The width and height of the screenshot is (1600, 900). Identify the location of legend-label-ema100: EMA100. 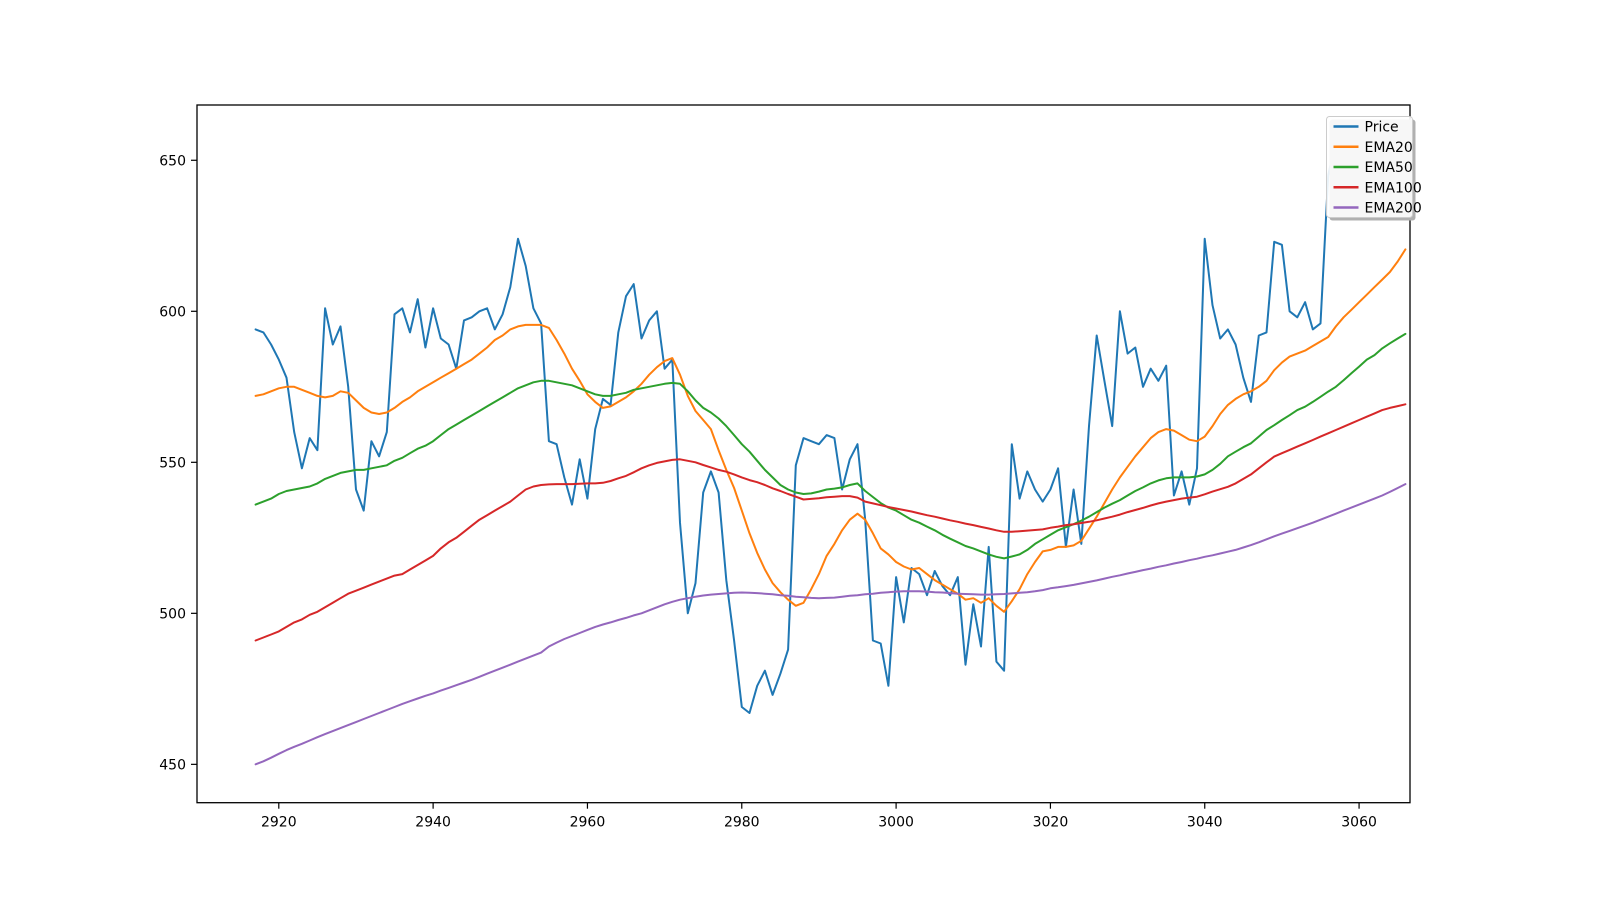
(1393, 188).